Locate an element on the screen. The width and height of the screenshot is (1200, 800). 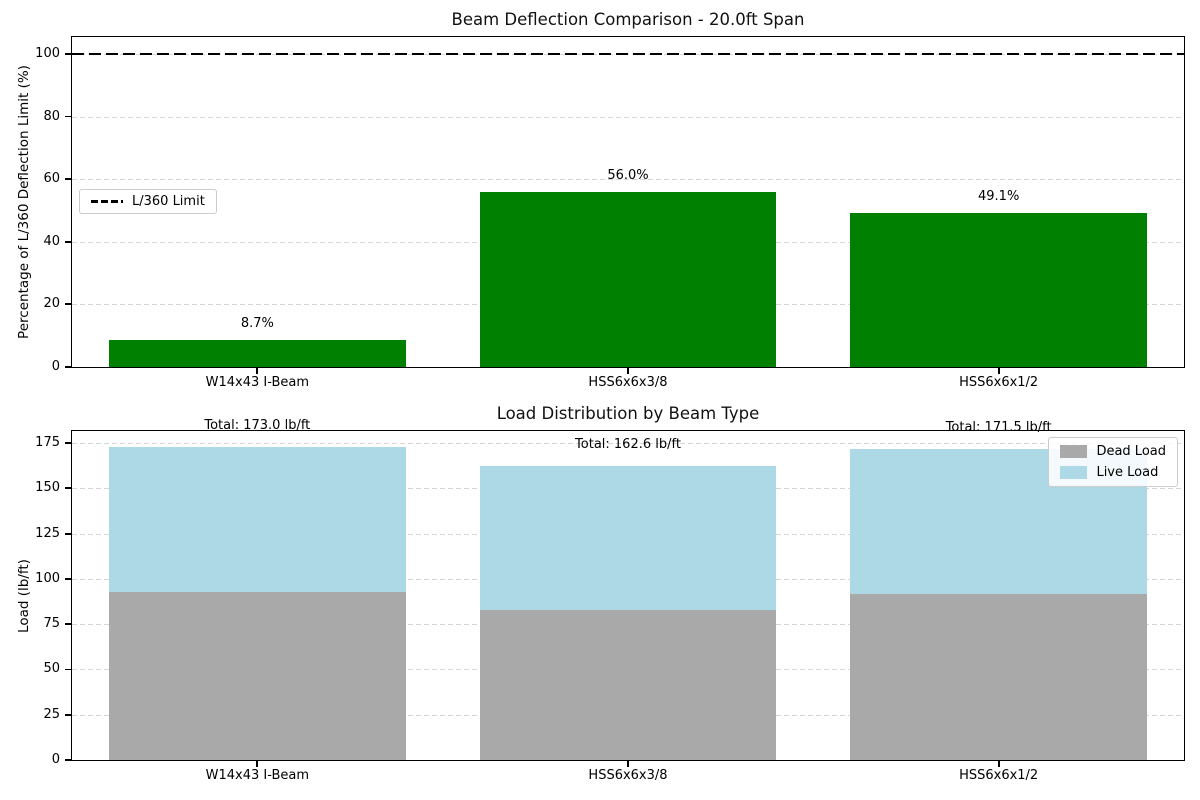
chart2-title: Load Distribution by Beam Type is located at coordinates (628, 413).